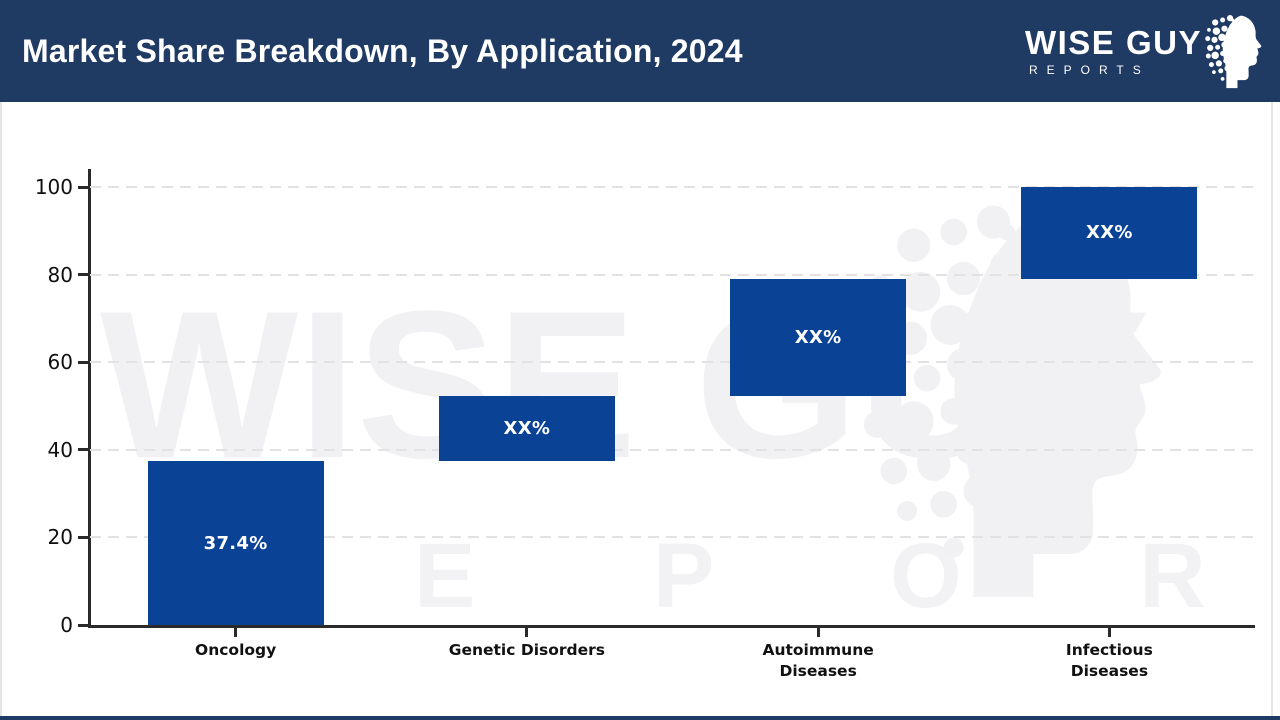 This screenshot has width=1280, height=720. What do you see at coordinates (1113, 42) in the screenshot?
I see `brand-name: WISE GUY` at bounding box center [1113, 42].